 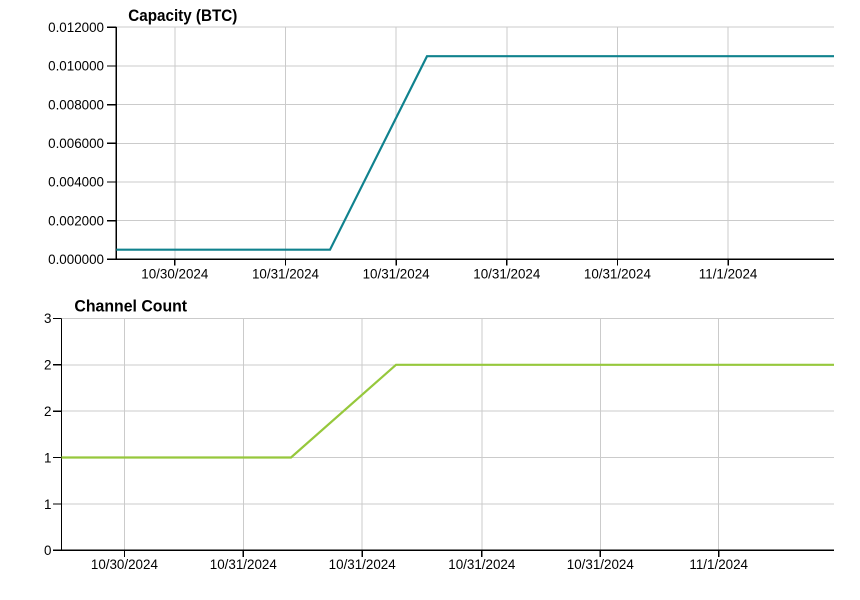 I want to click on svg-text: 0.000000, so click(x=76, y=259).